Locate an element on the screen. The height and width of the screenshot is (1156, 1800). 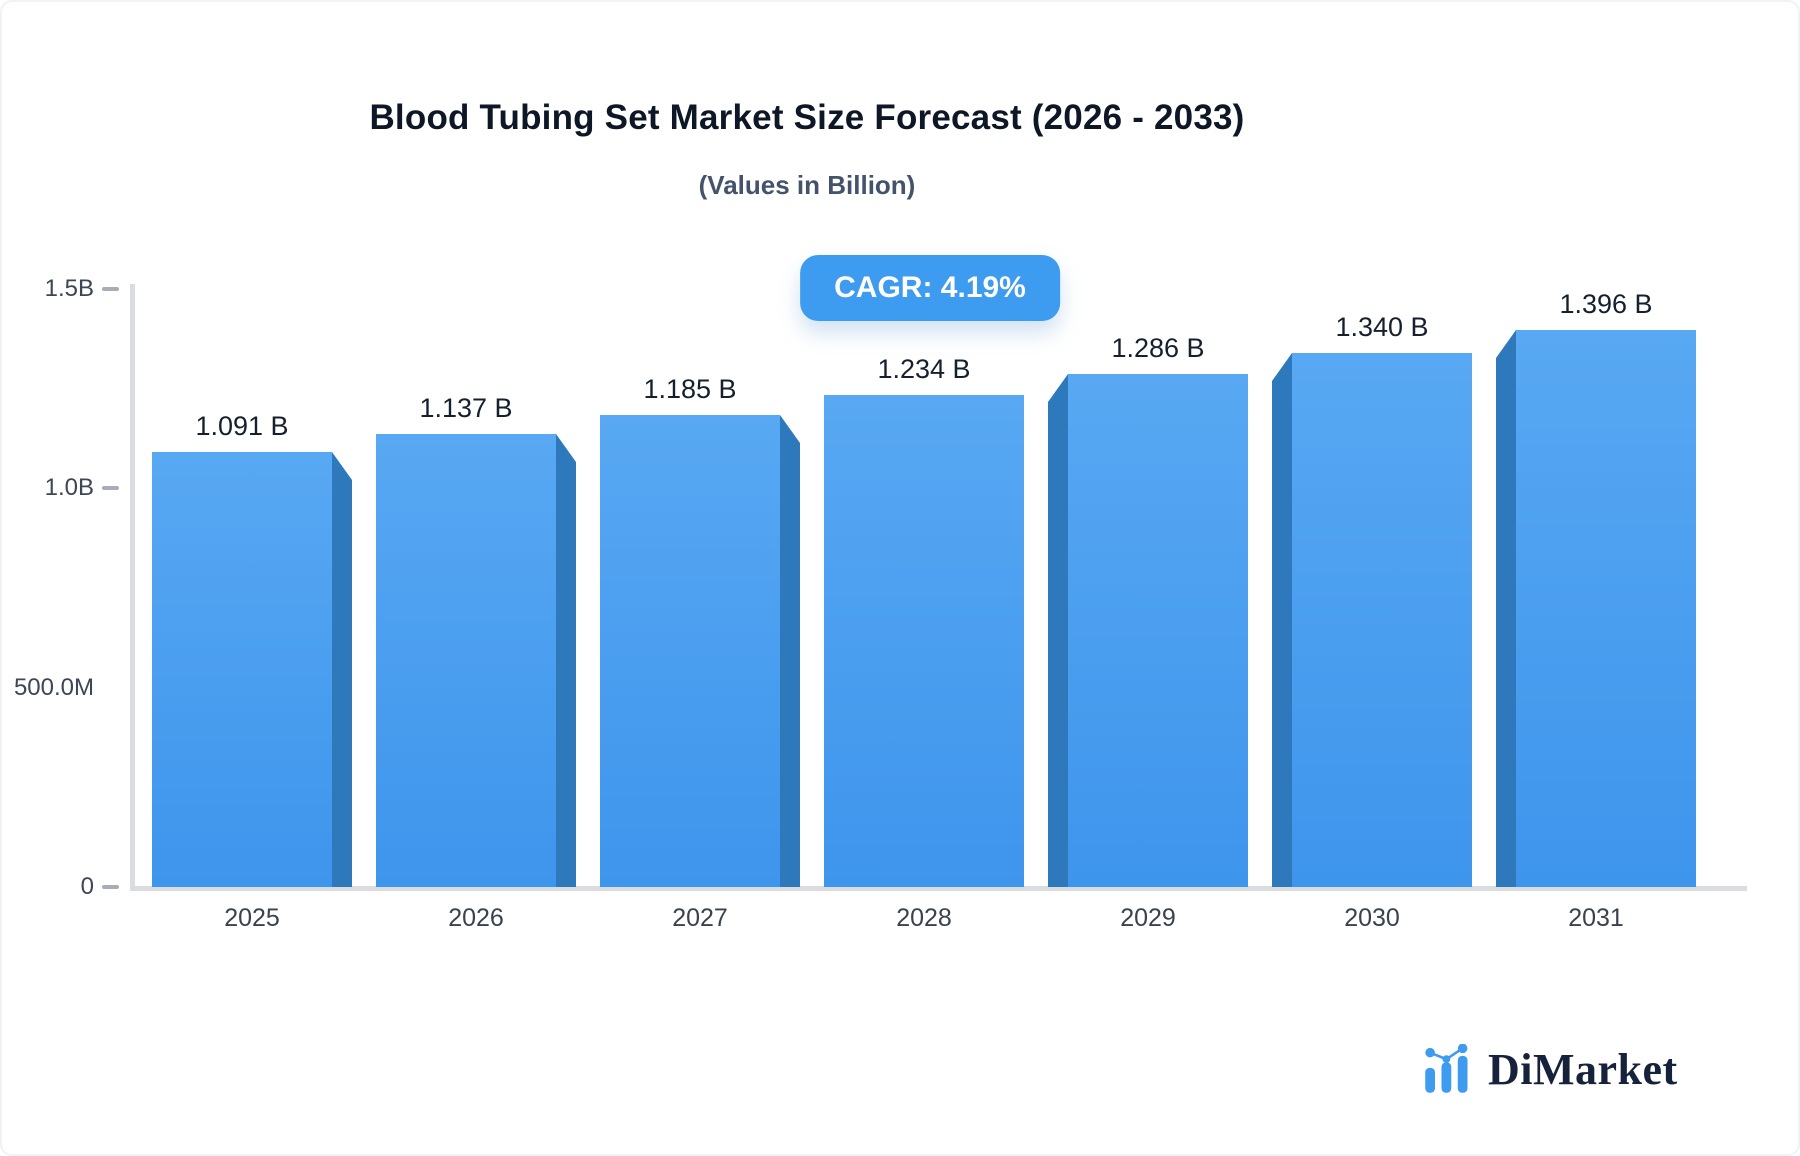
dimarket-logo: DiMarket is located at coordinates (1550, 1070).